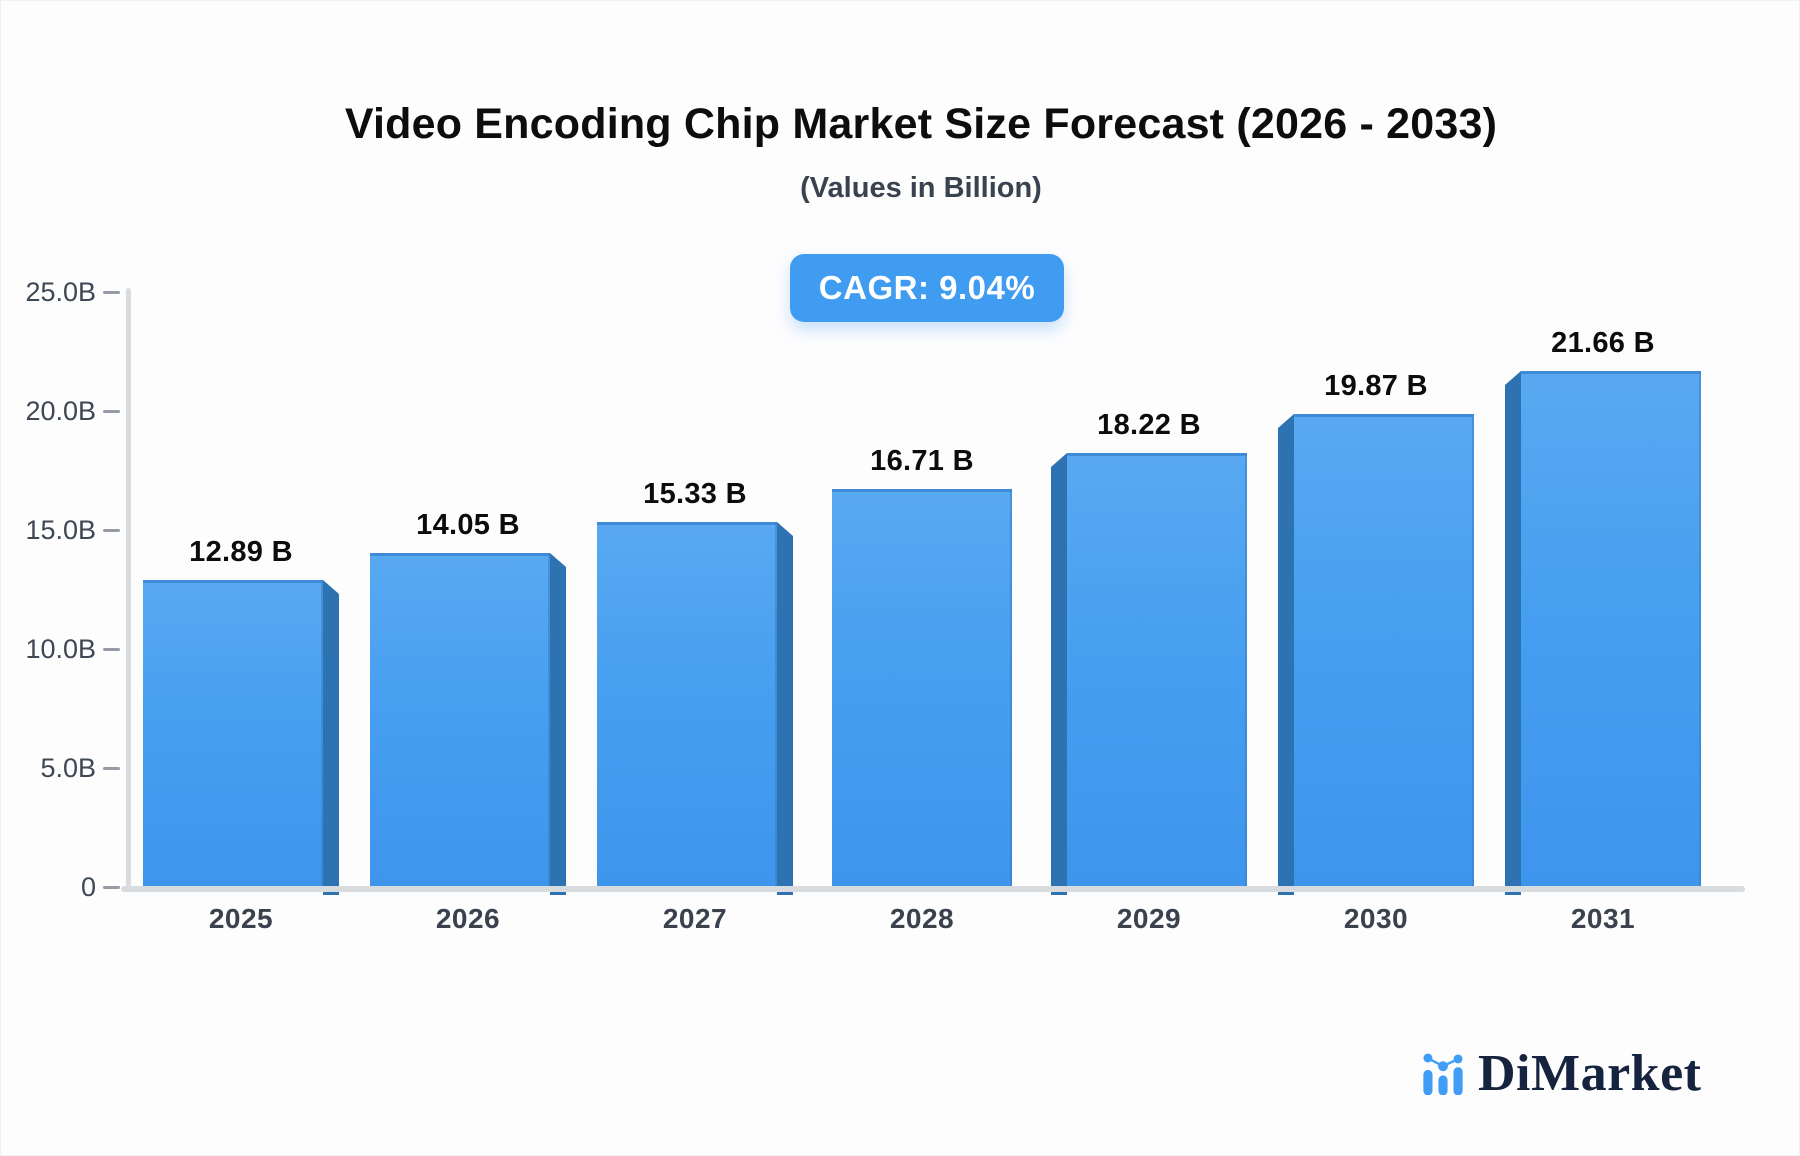 The height and width of the screenshot is (1156, 1800). Describe the element at coordinates (922, 918) in the screenshot. I see `x-axis-category-label: 2028` at that location.